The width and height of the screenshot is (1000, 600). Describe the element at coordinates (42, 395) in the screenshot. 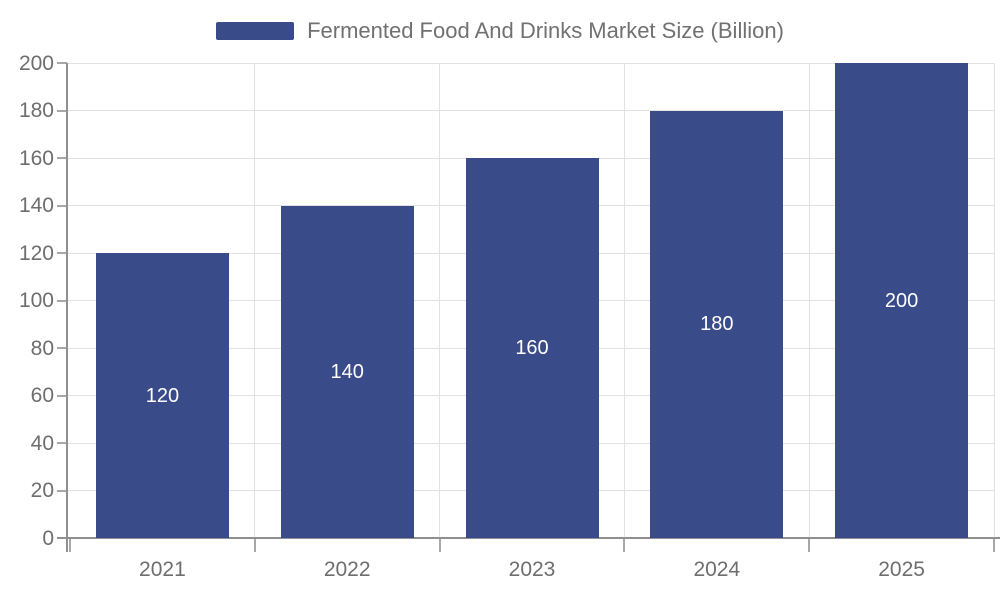

I see `y-axis-label: 60` at that location.